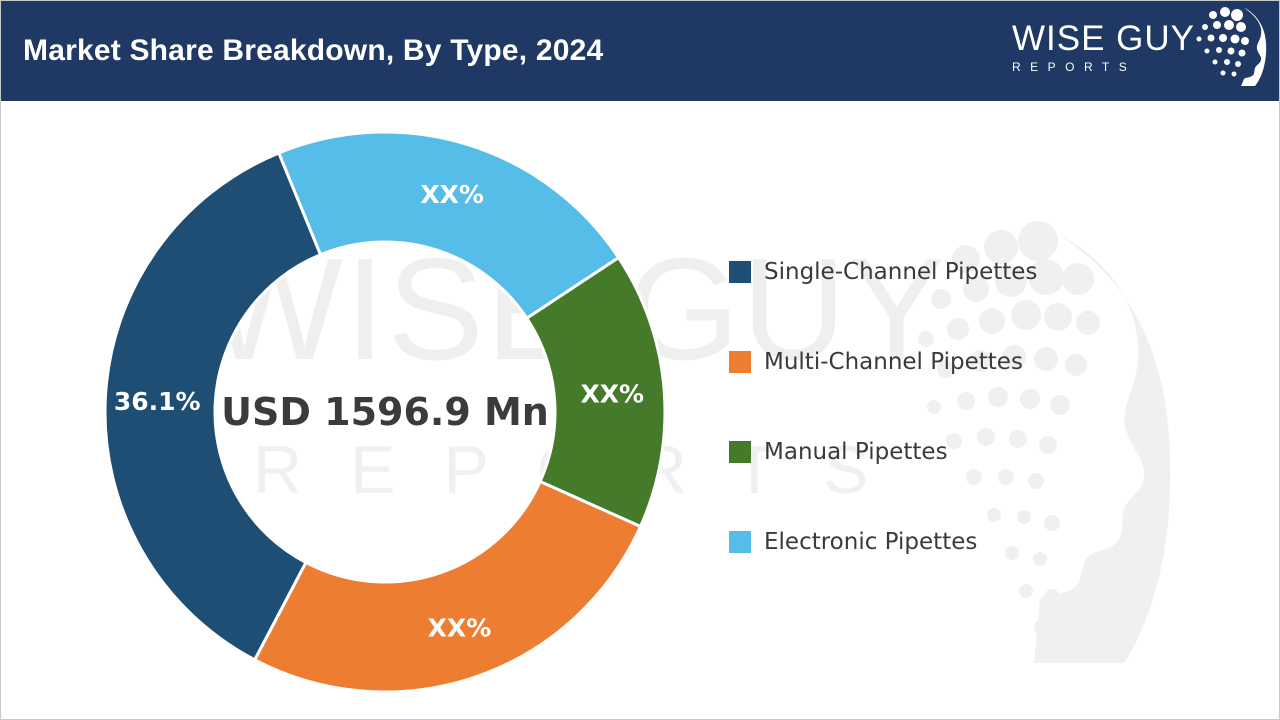 Image resolution: width=1280 pixels, height=720 pixels. I want to click on page-title: Market Share Breakdown, By Type, 2024, so click(313, 50).